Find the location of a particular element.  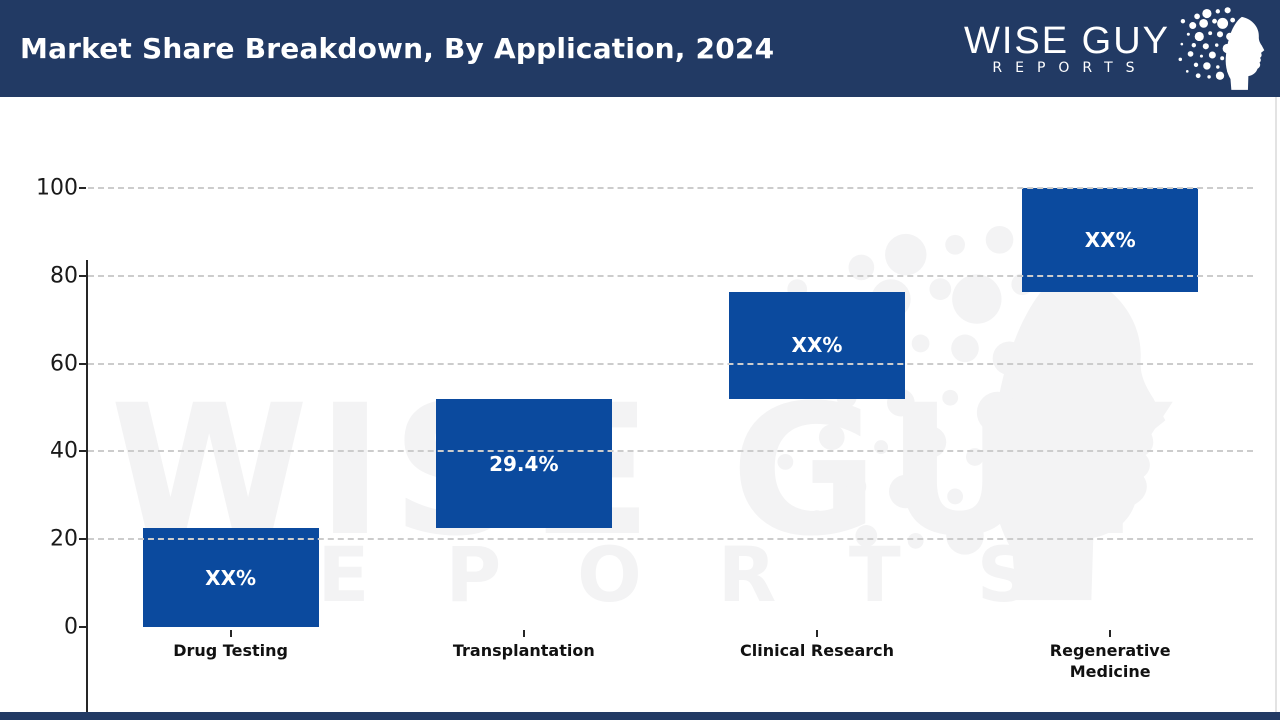

brand-subname: REPORTS is located at coordinates (1070, 68).